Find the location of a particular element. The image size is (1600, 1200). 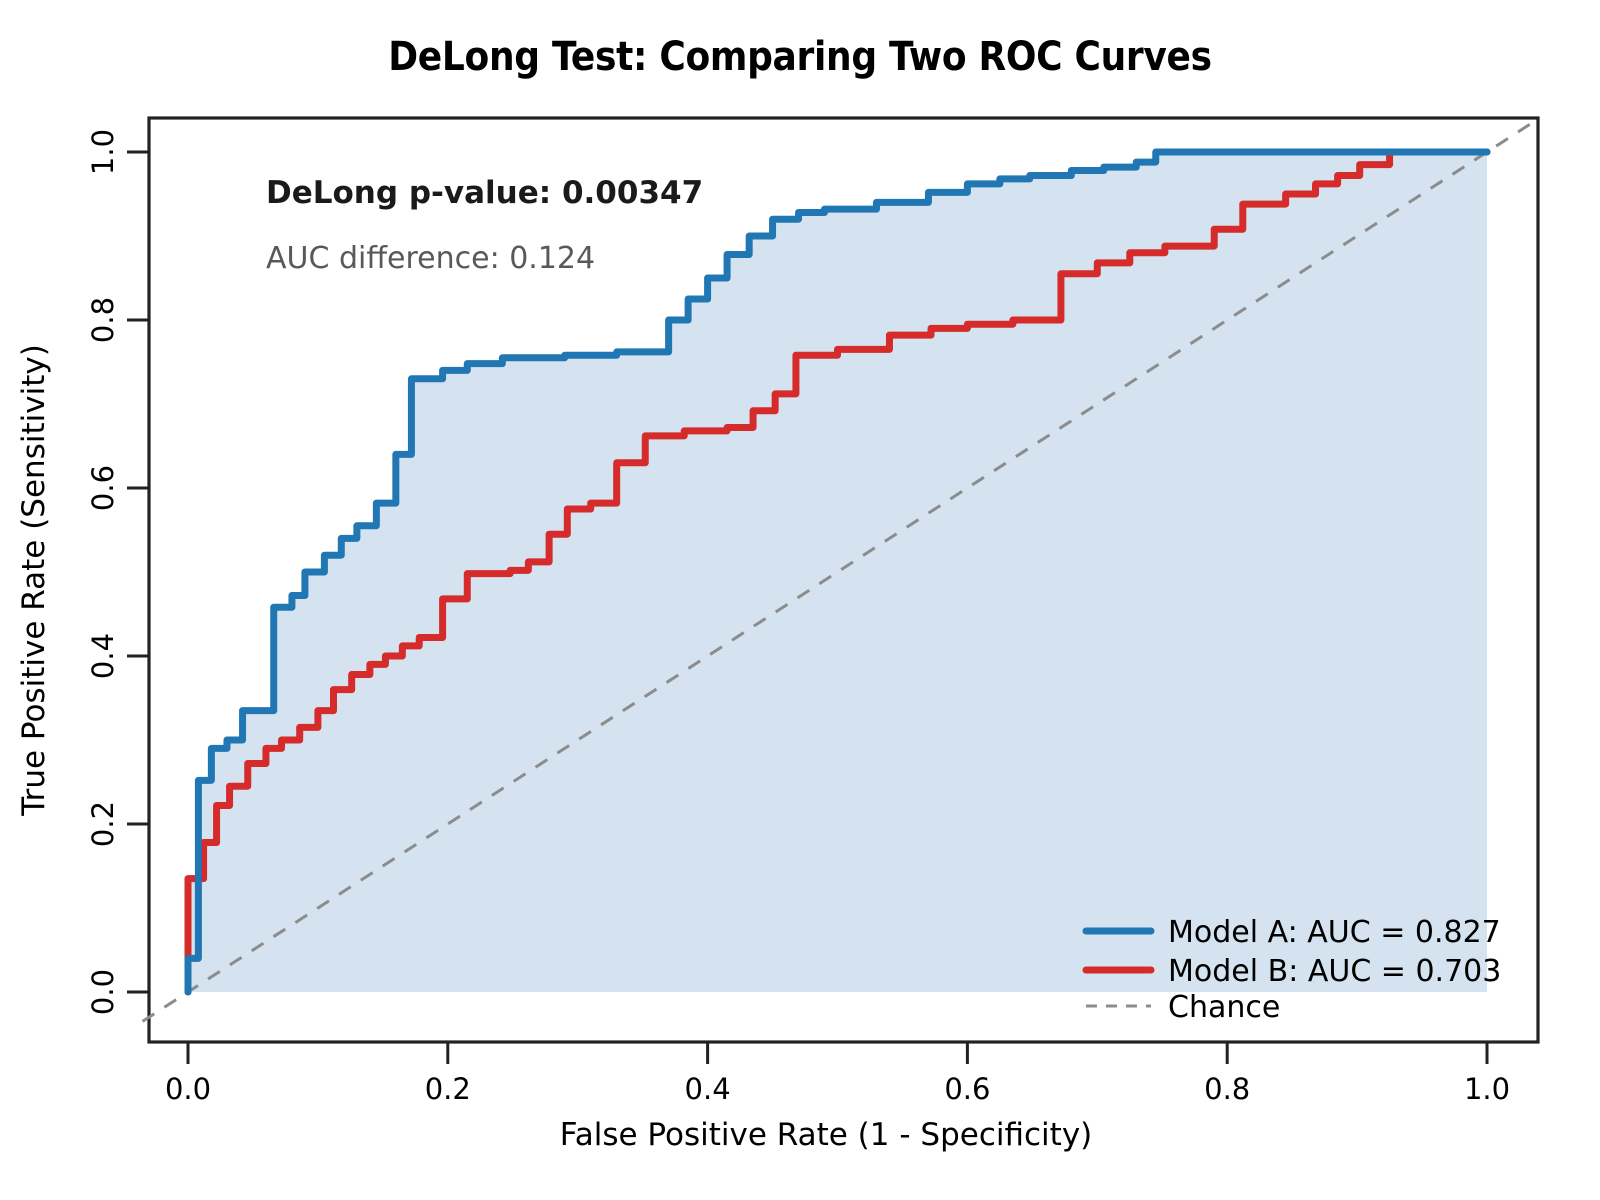

x-tick-label: 0.6 is located at coordinates (967, 1089).